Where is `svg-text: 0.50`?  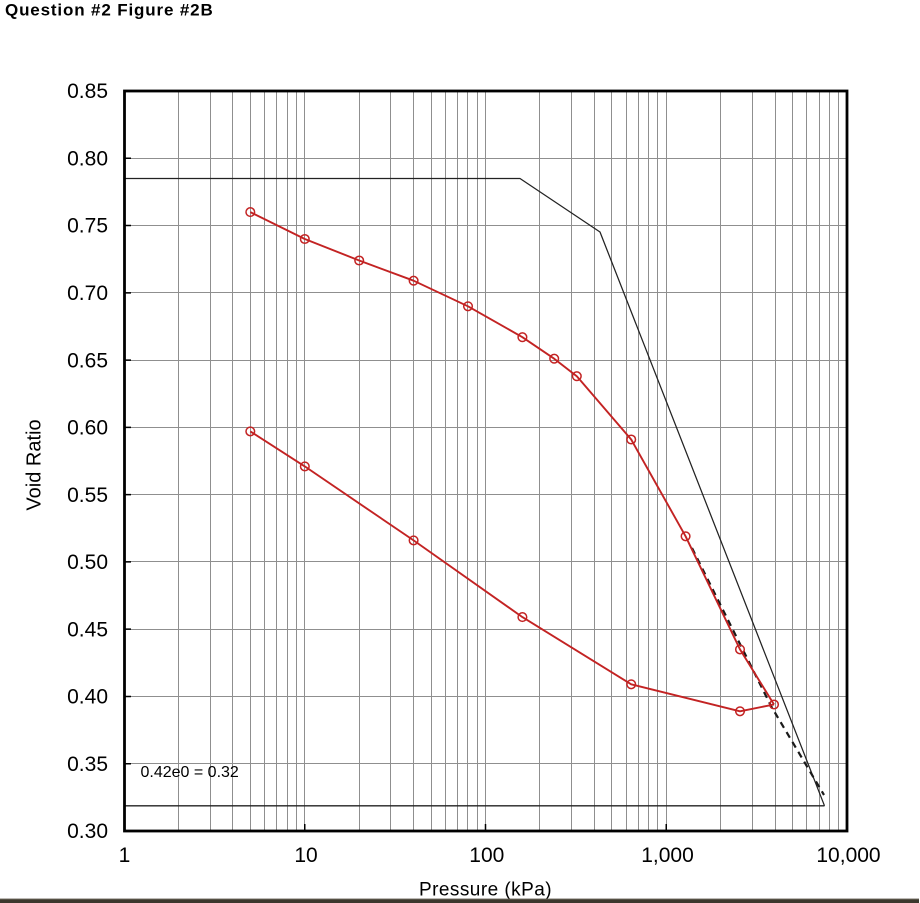 svg-text: 0.50 is located at coordinates (87, 562).